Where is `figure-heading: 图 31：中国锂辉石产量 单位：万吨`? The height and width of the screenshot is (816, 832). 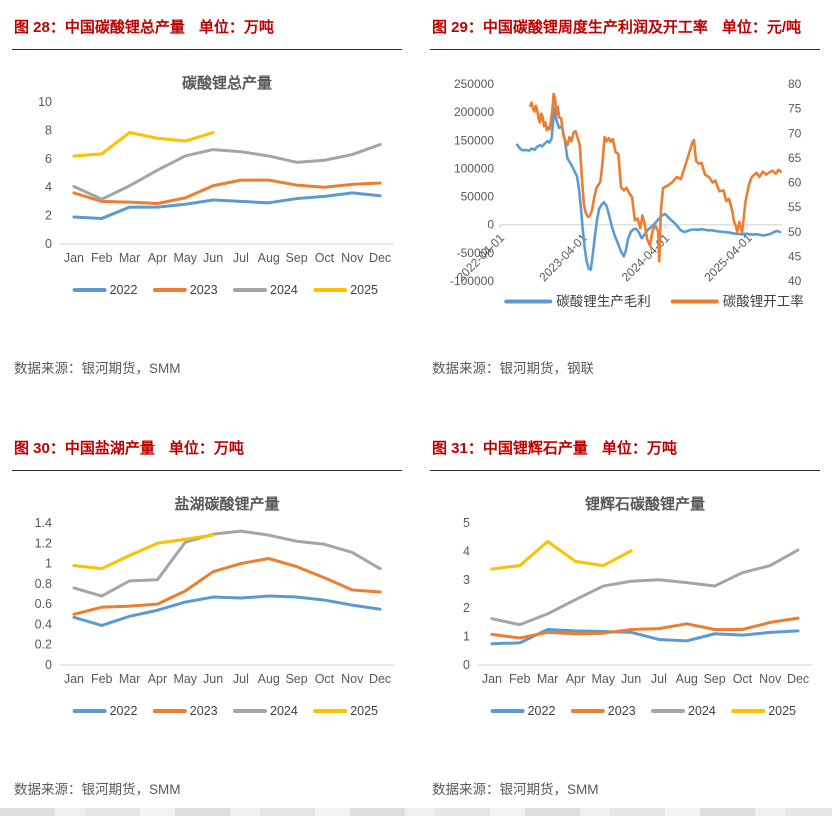
figure-heading: 图 31：中国锂辉石产量 单位：万吨 is located at coordinates (554, 448).